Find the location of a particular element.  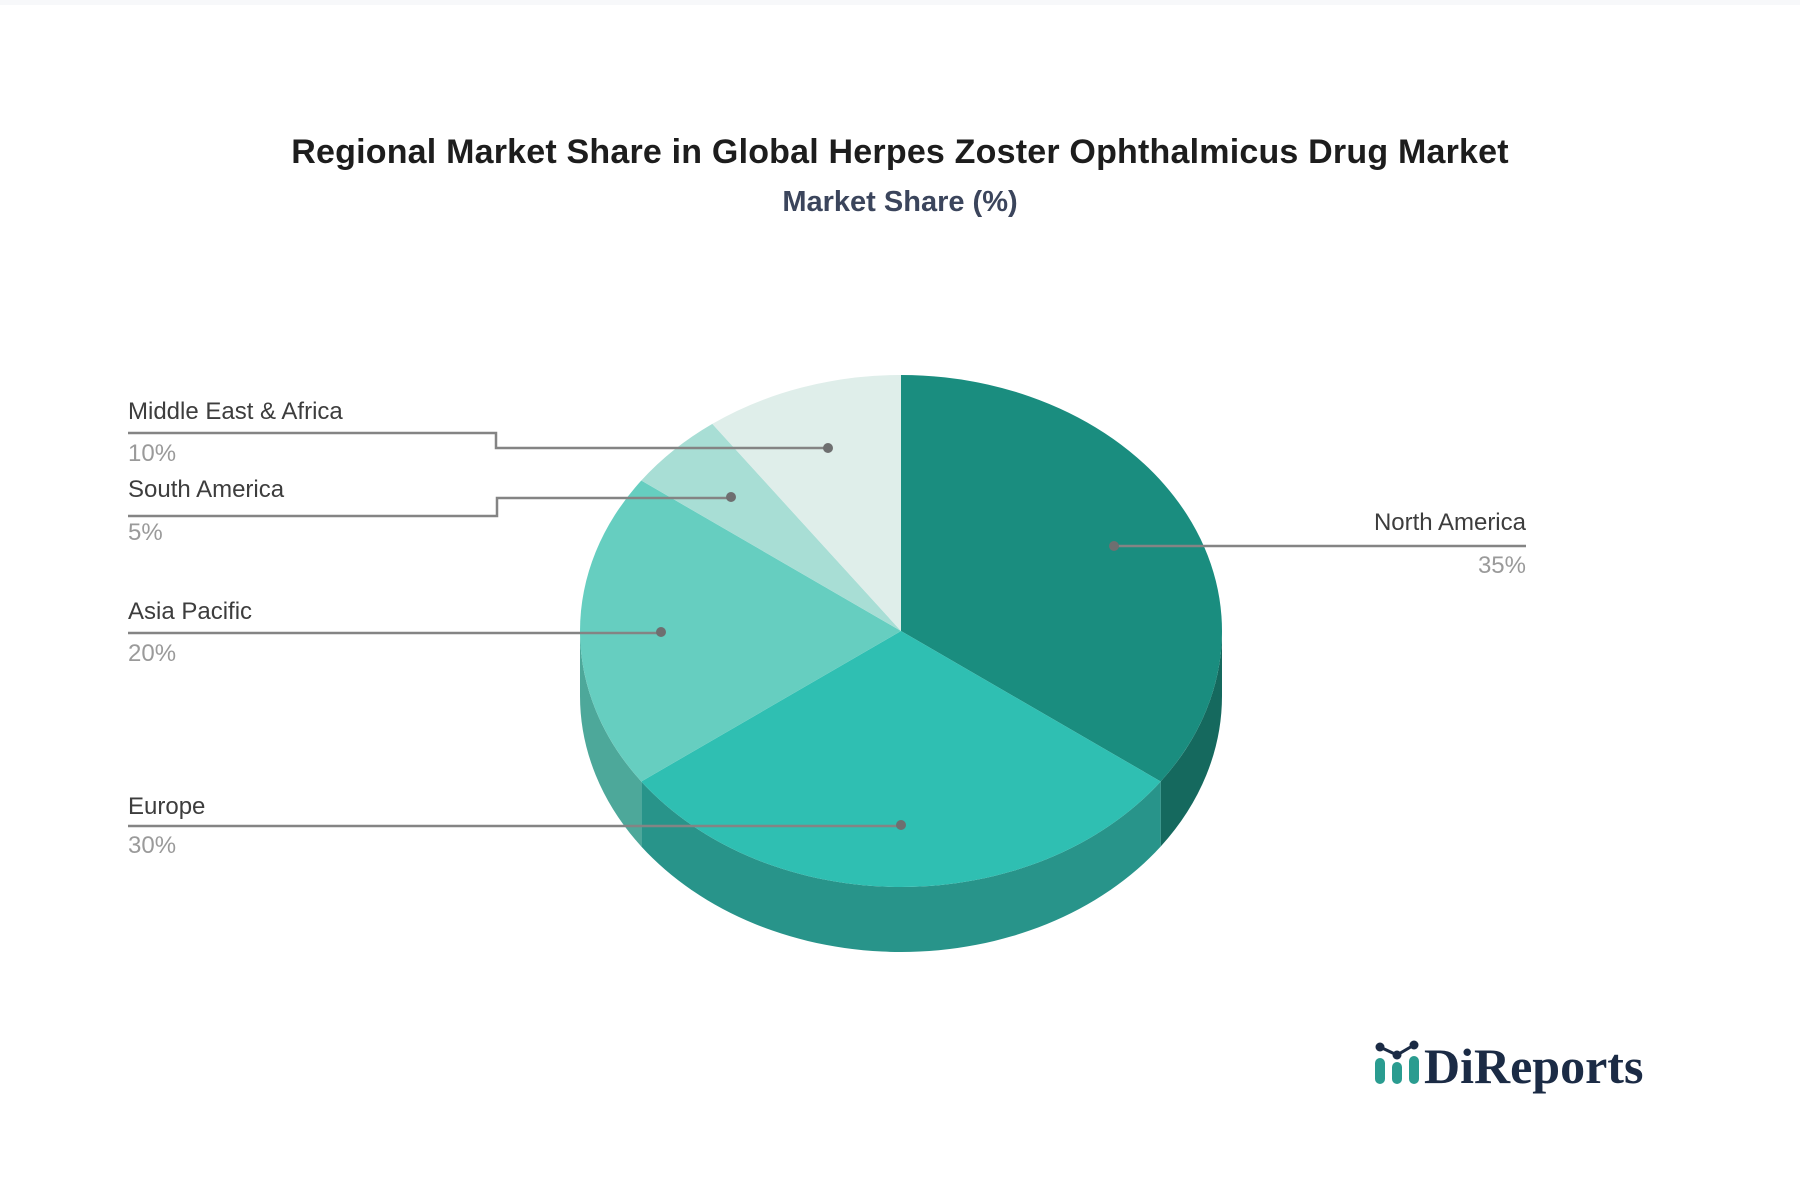

chart-subtitle: Market Share (%) is located at coordinates (900, 202).